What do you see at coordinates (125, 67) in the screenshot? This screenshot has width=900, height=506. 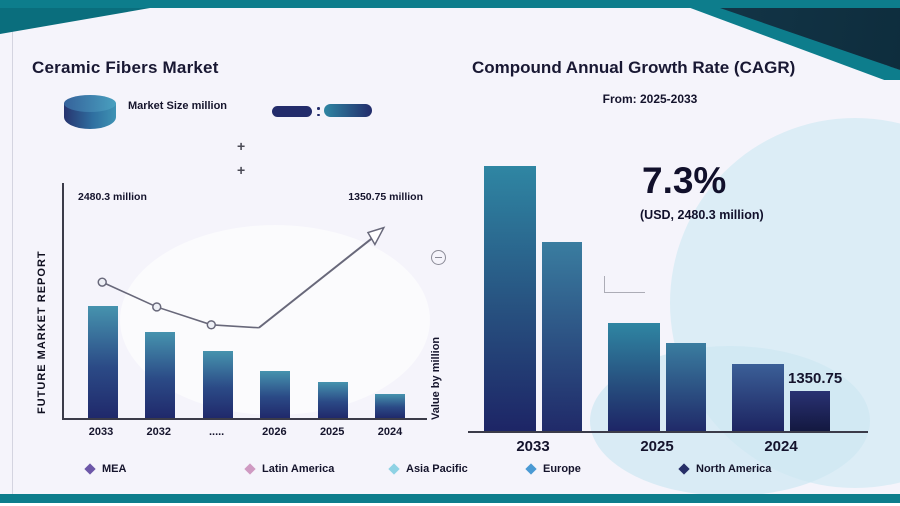 I see `left-chart-title: Ceramic Fibers Market` at bounding box center [125, 67].